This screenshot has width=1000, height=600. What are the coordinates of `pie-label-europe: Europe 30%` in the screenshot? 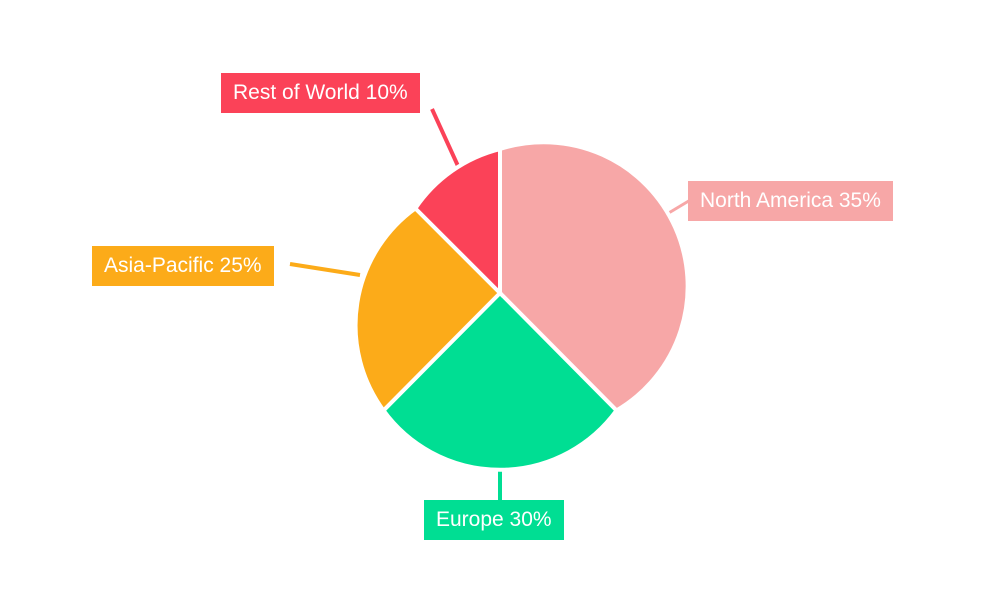 It's located at (494, 520).